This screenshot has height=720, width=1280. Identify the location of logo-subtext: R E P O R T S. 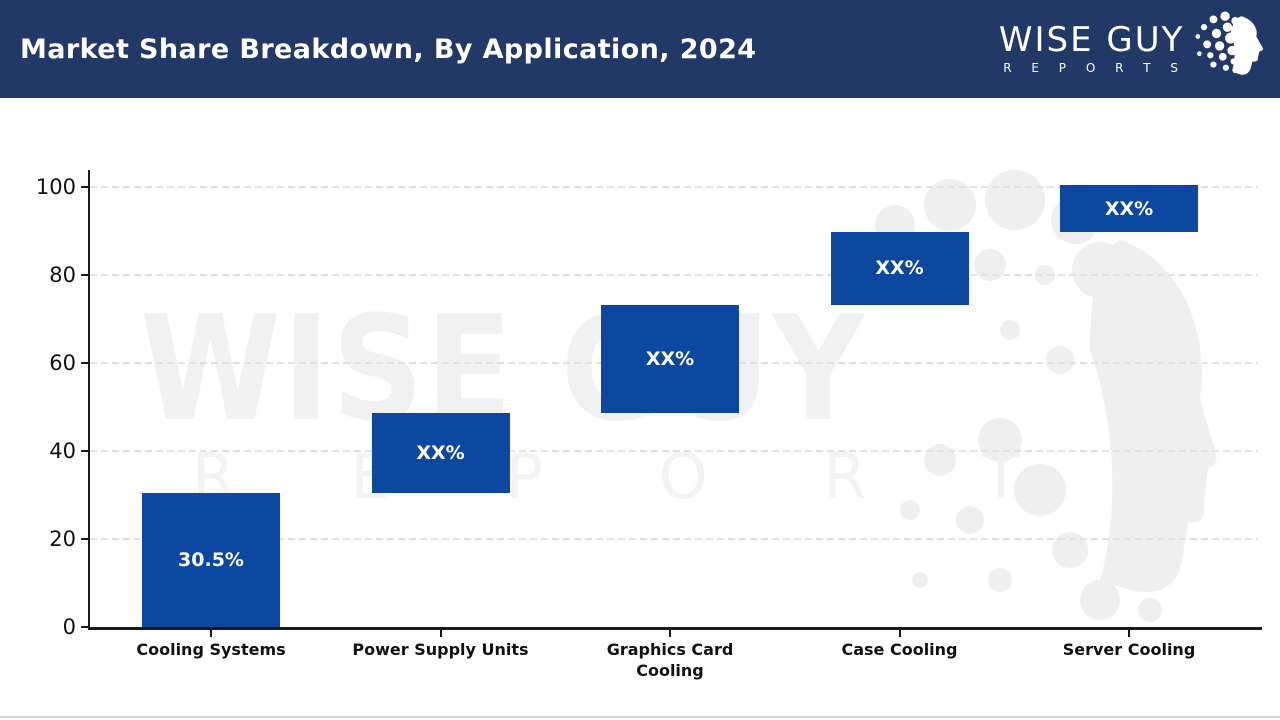
(1094, 67).